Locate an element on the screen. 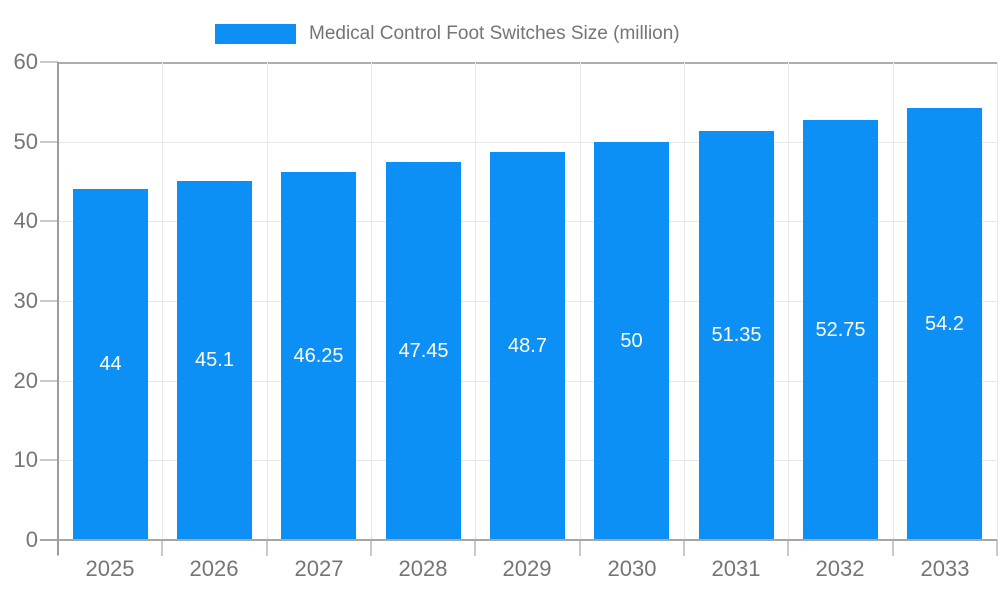  y-axis-tick-label: 10 is located at coordinates (25, 460).